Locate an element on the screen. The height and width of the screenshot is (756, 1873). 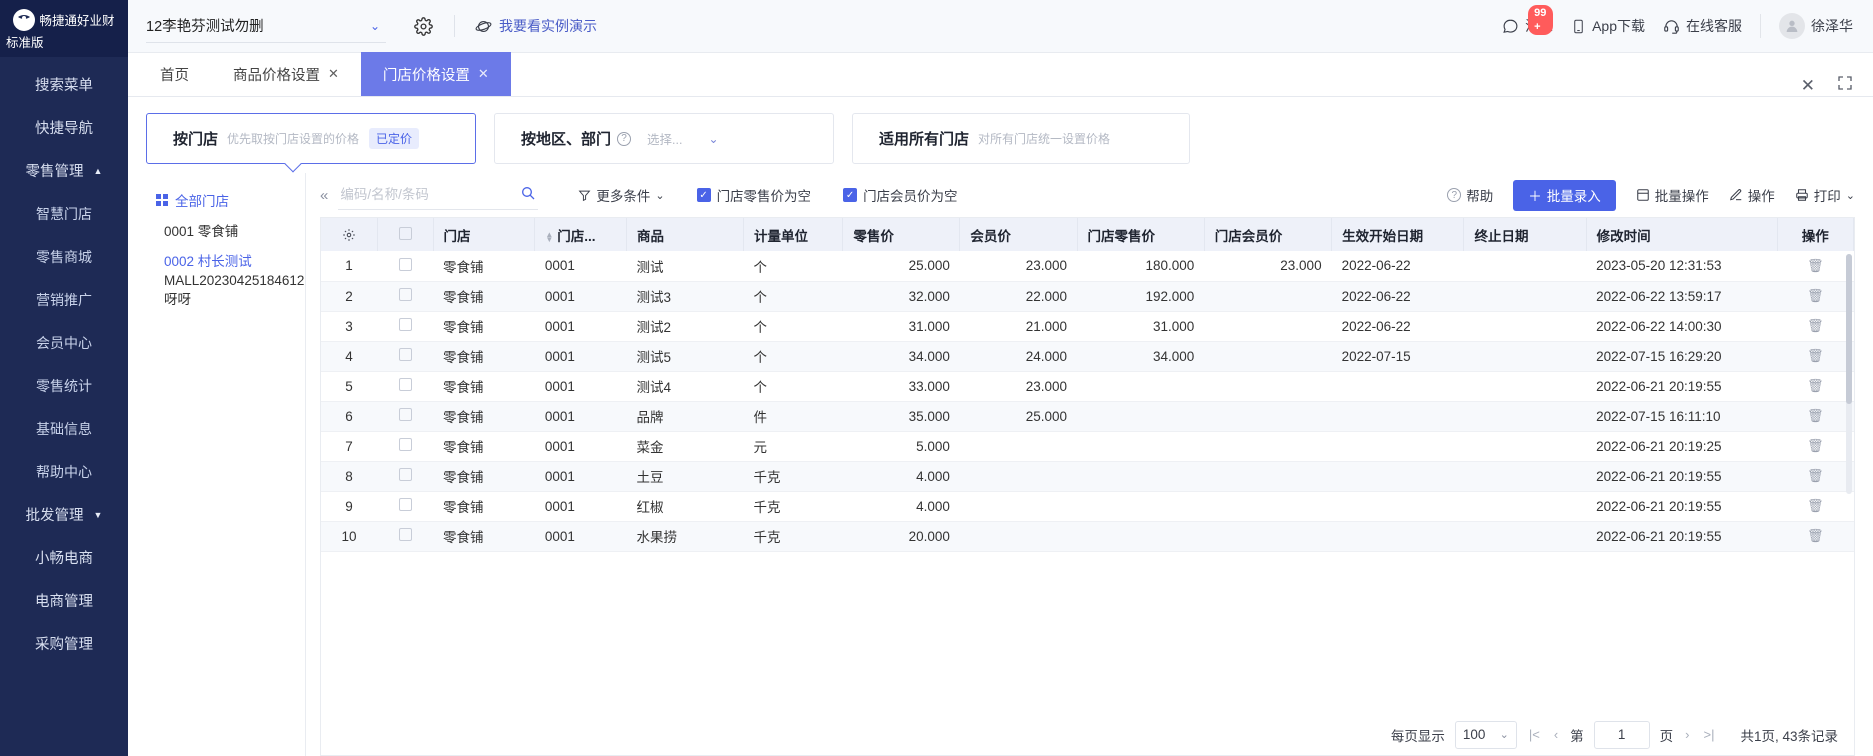
header-start-date: 生效开始日期 is located at coordinates (1398, 234).